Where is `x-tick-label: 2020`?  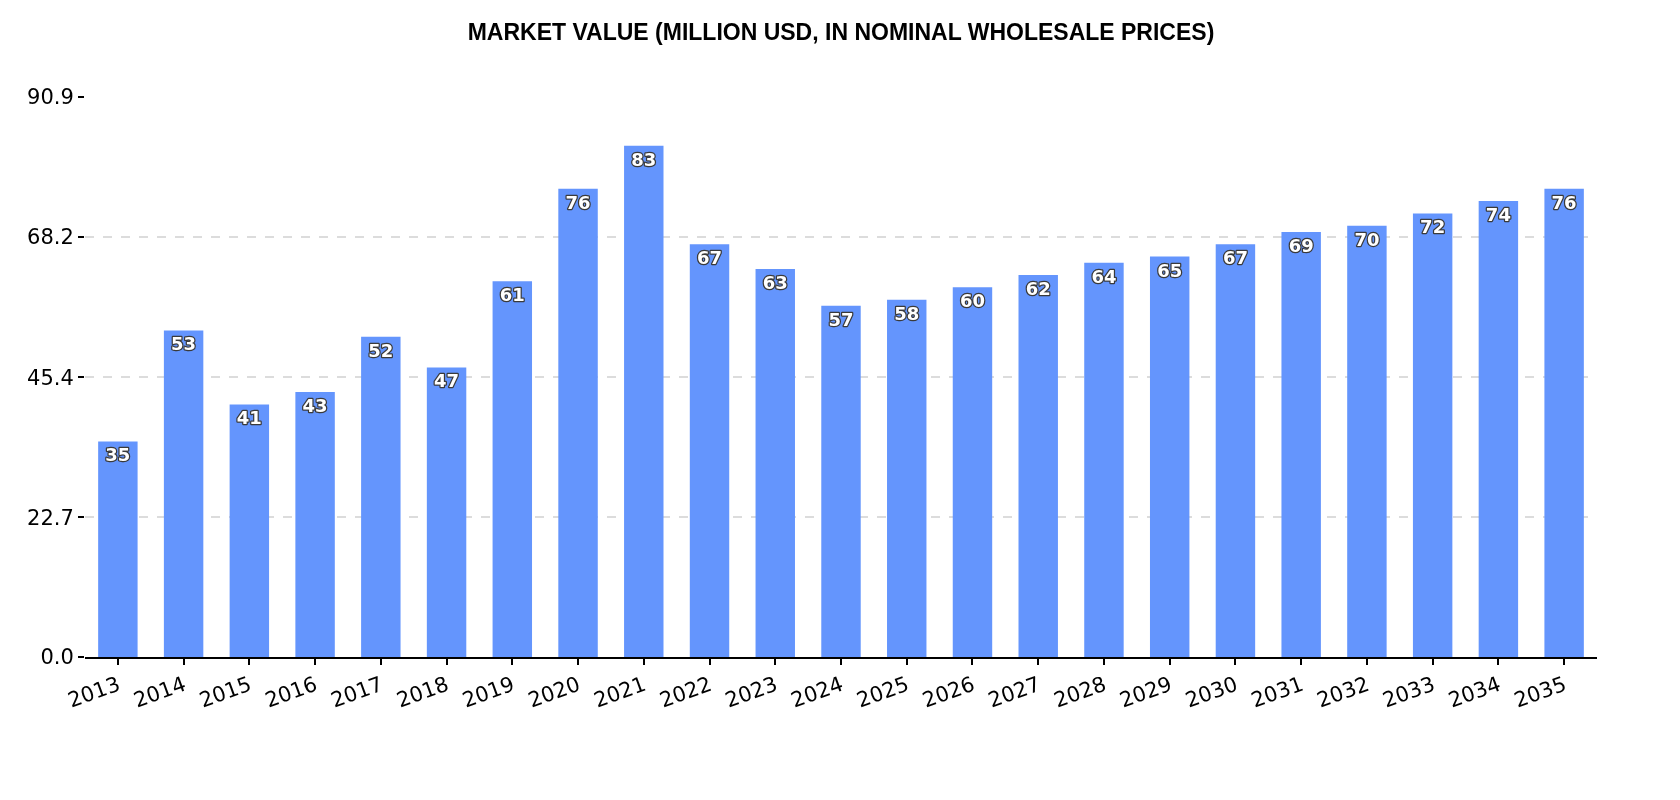 x-tick-label: 2020 is located at coordinates (554, 692).